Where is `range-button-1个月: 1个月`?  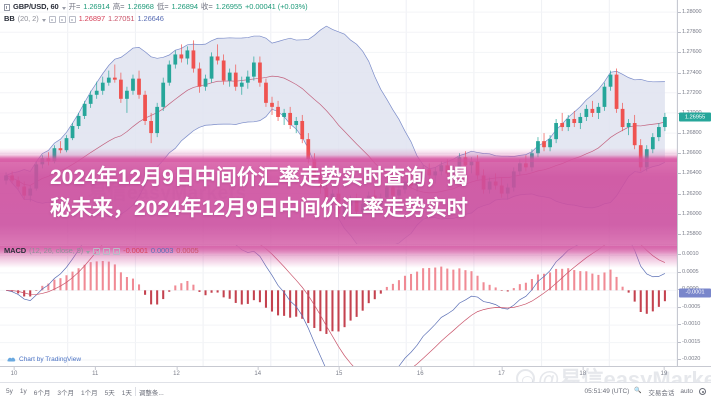 range-button-1个月: 1个月 is located at coordinates (89, 393).